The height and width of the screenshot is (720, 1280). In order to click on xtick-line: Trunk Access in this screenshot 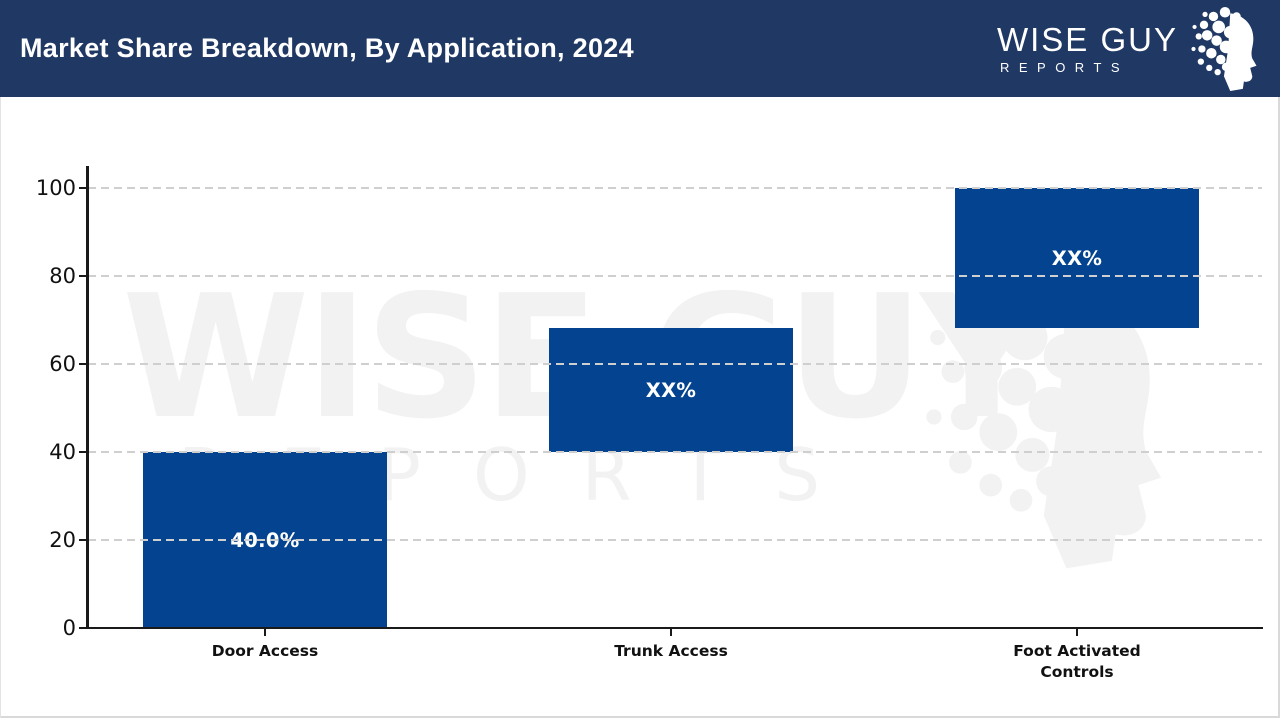, I will do `click(671, 651)`.